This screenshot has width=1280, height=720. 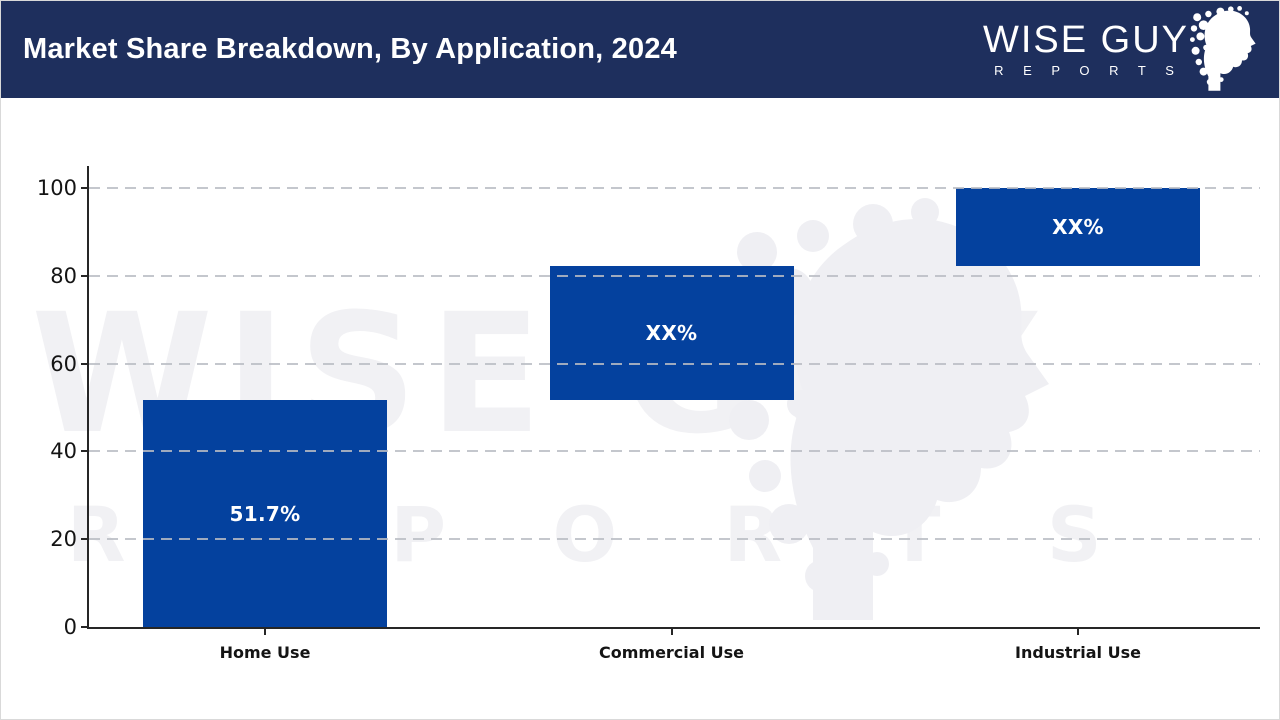 What do you see at coordinates (56, 188) in the screenshot?
I see `y-axis-tick-label: 100` at bounding box center [56, 188].